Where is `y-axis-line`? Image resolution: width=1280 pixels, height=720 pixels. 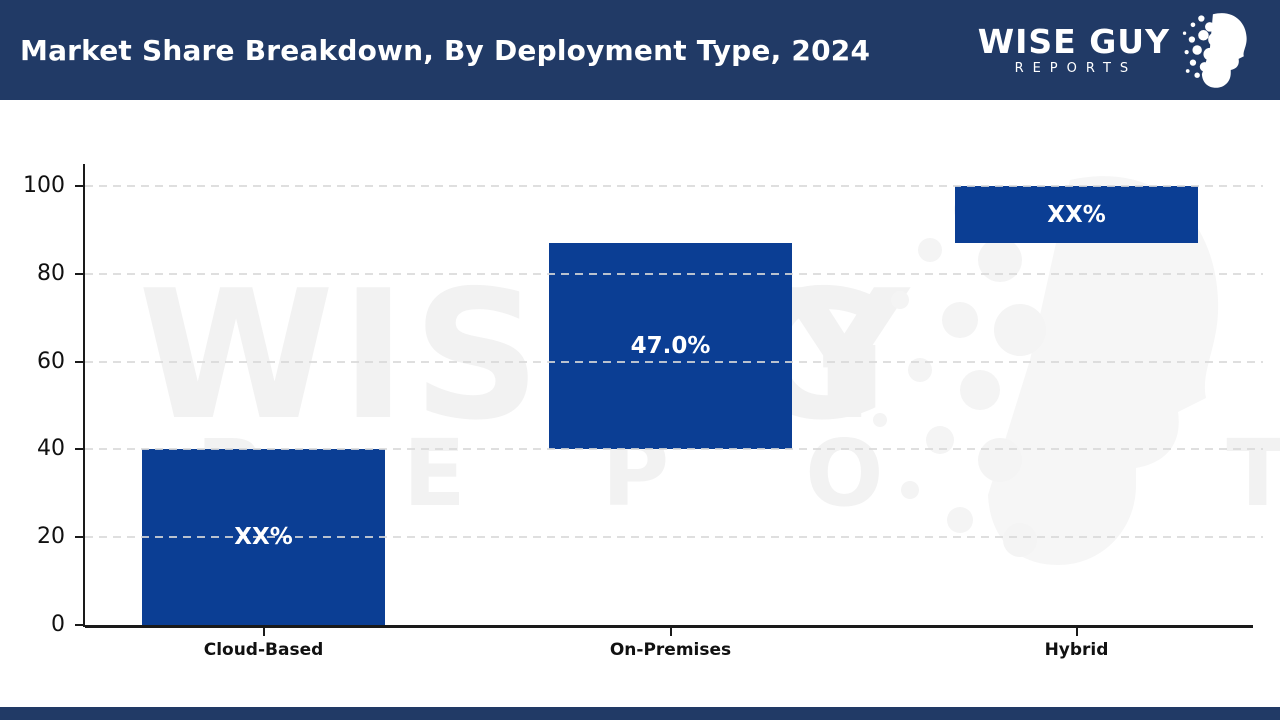
y-axis-line is located at coordinates (84, 395).